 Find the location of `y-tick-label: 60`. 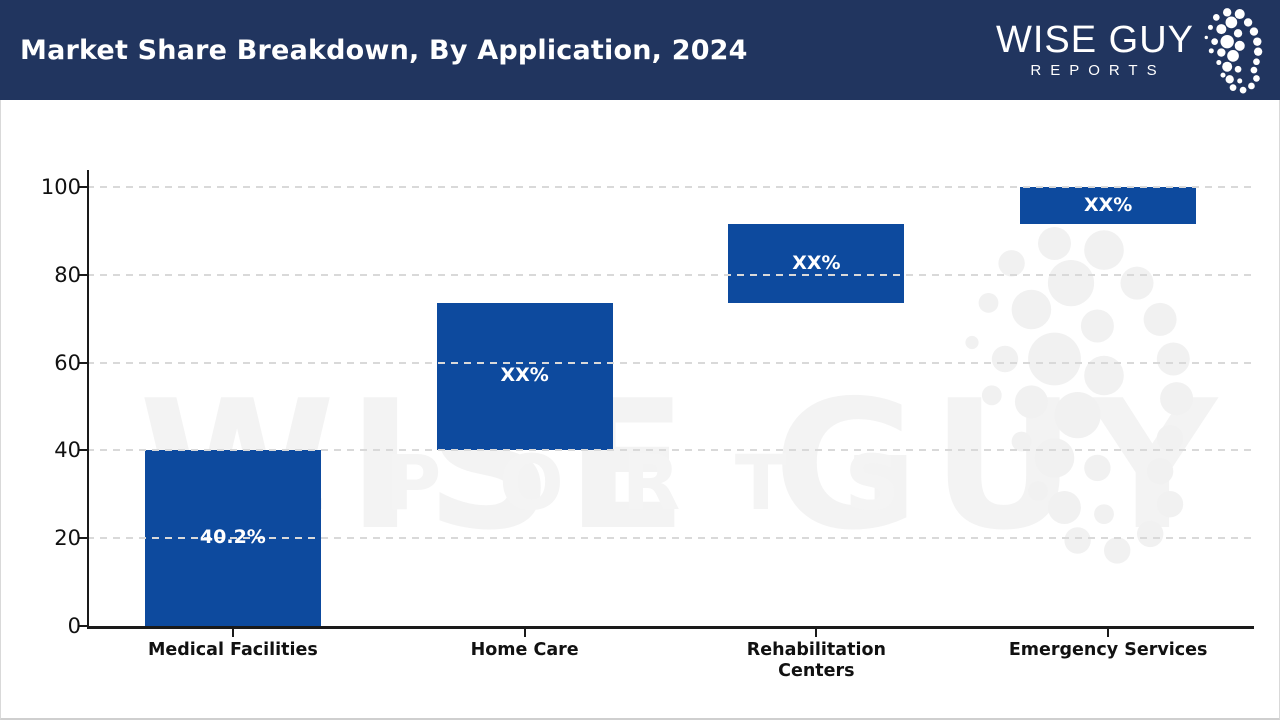

y-tick-label: 60 is located at coordinates (67, 362).